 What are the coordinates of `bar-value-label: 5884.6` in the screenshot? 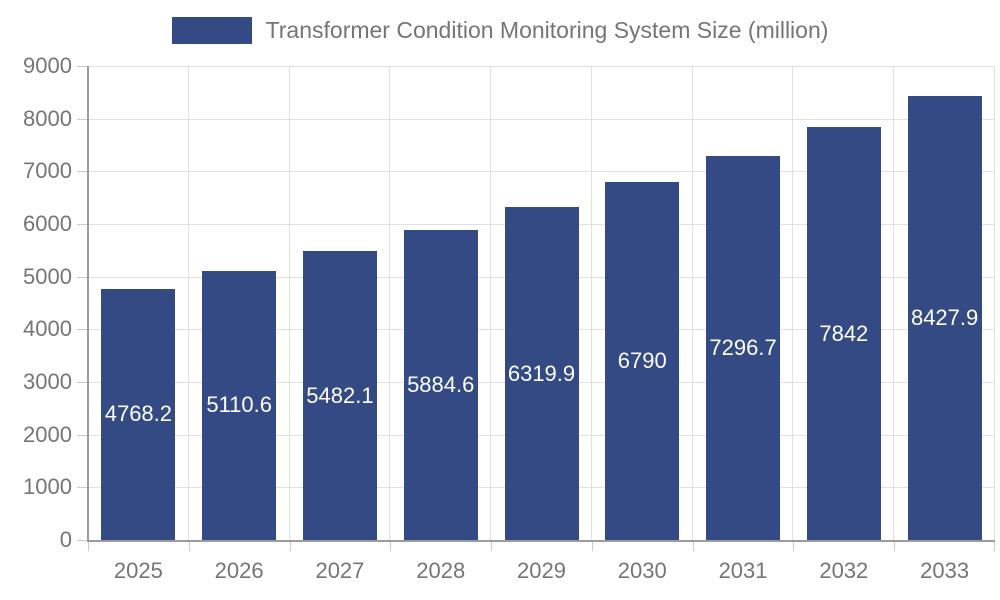 It's located at (441, 385).